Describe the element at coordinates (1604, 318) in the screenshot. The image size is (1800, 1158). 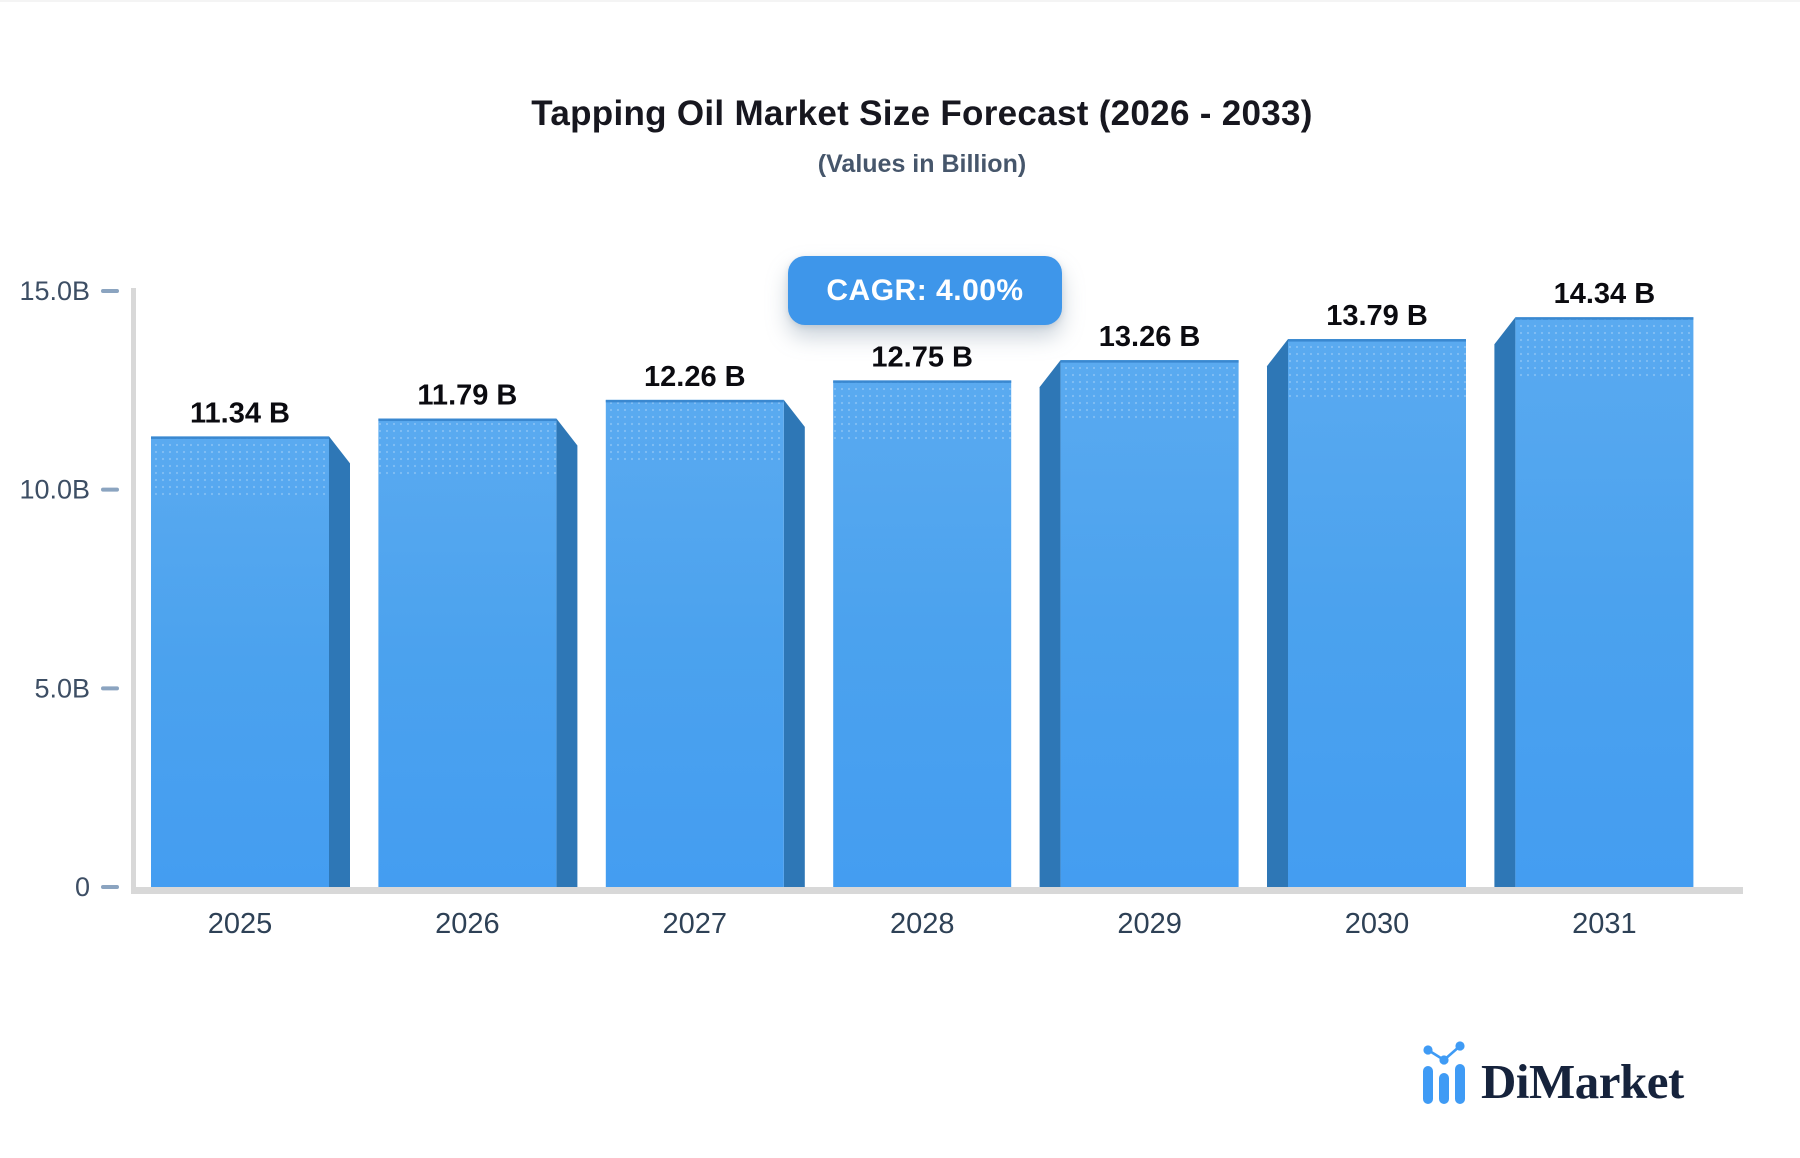
I see `bar-top-edge-2031` at that location.